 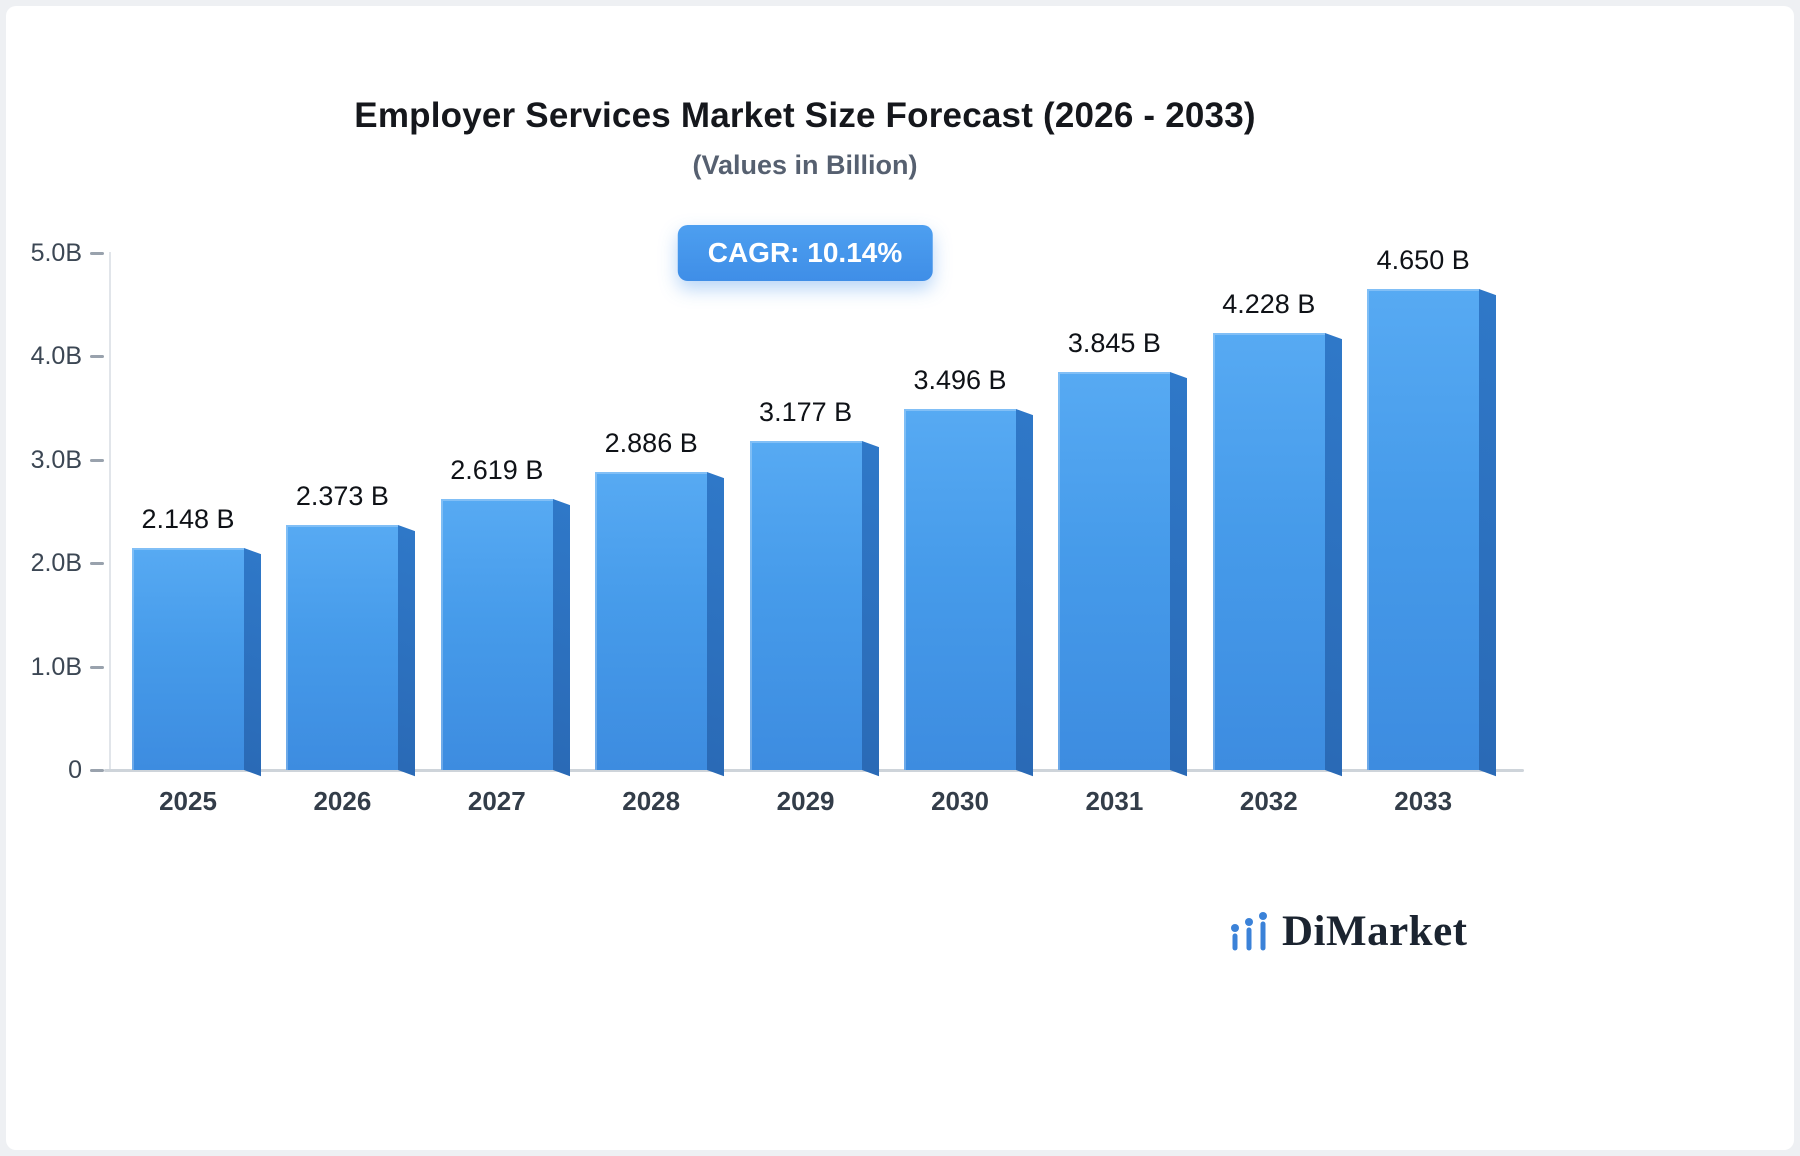 What do you see at coordinates (805, 165) in the screenshot?
I see `chart-subtitle: (Values in Billion)` at bounding box center [805, 165].